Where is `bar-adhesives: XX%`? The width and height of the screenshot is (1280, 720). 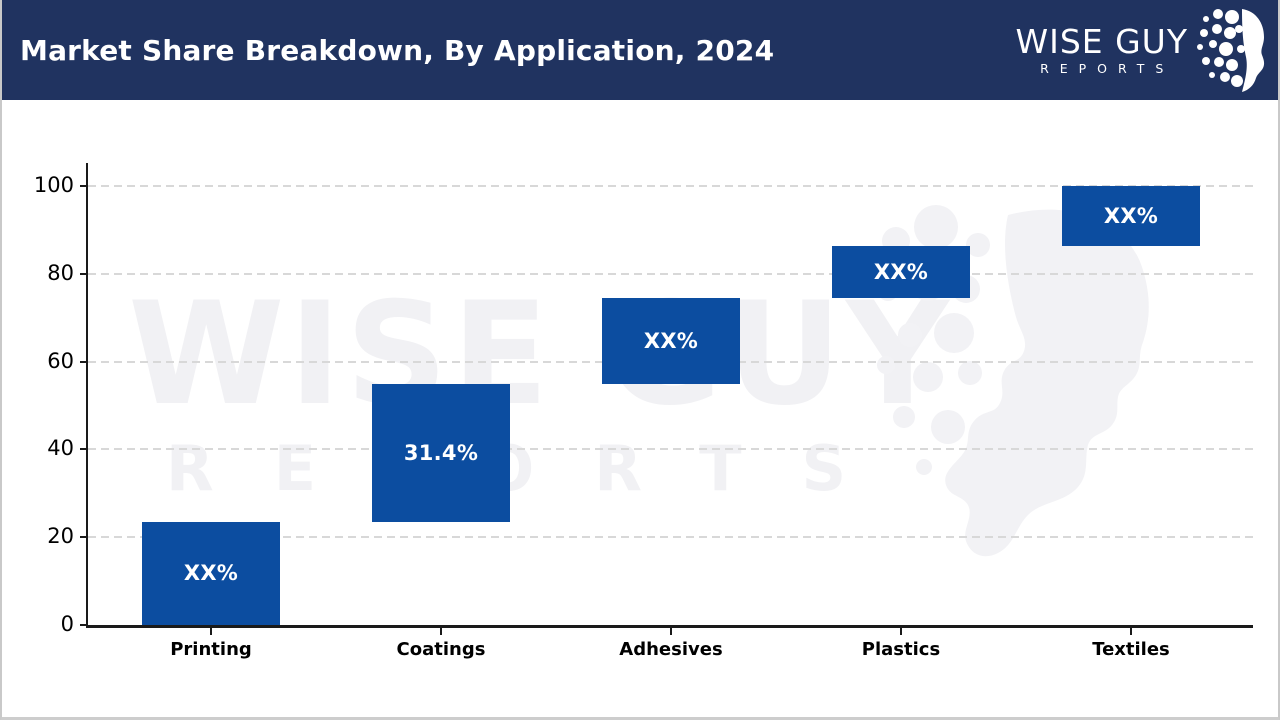
bar-adhesives: XX% is located at coordinates (671, 340).